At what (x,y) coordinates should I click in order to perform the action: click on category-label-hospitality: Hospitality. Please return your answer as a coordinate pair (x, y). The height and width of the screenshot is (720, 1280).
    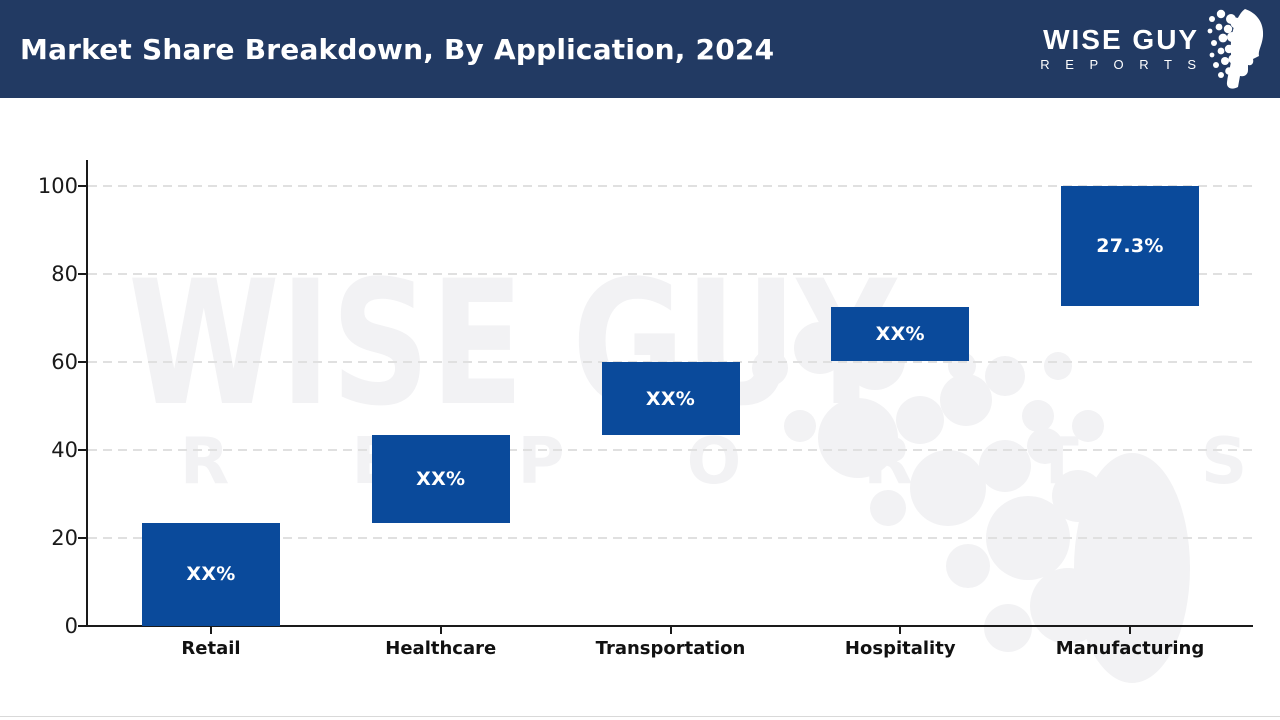
    Looking at the image, I should click on (900, 648).